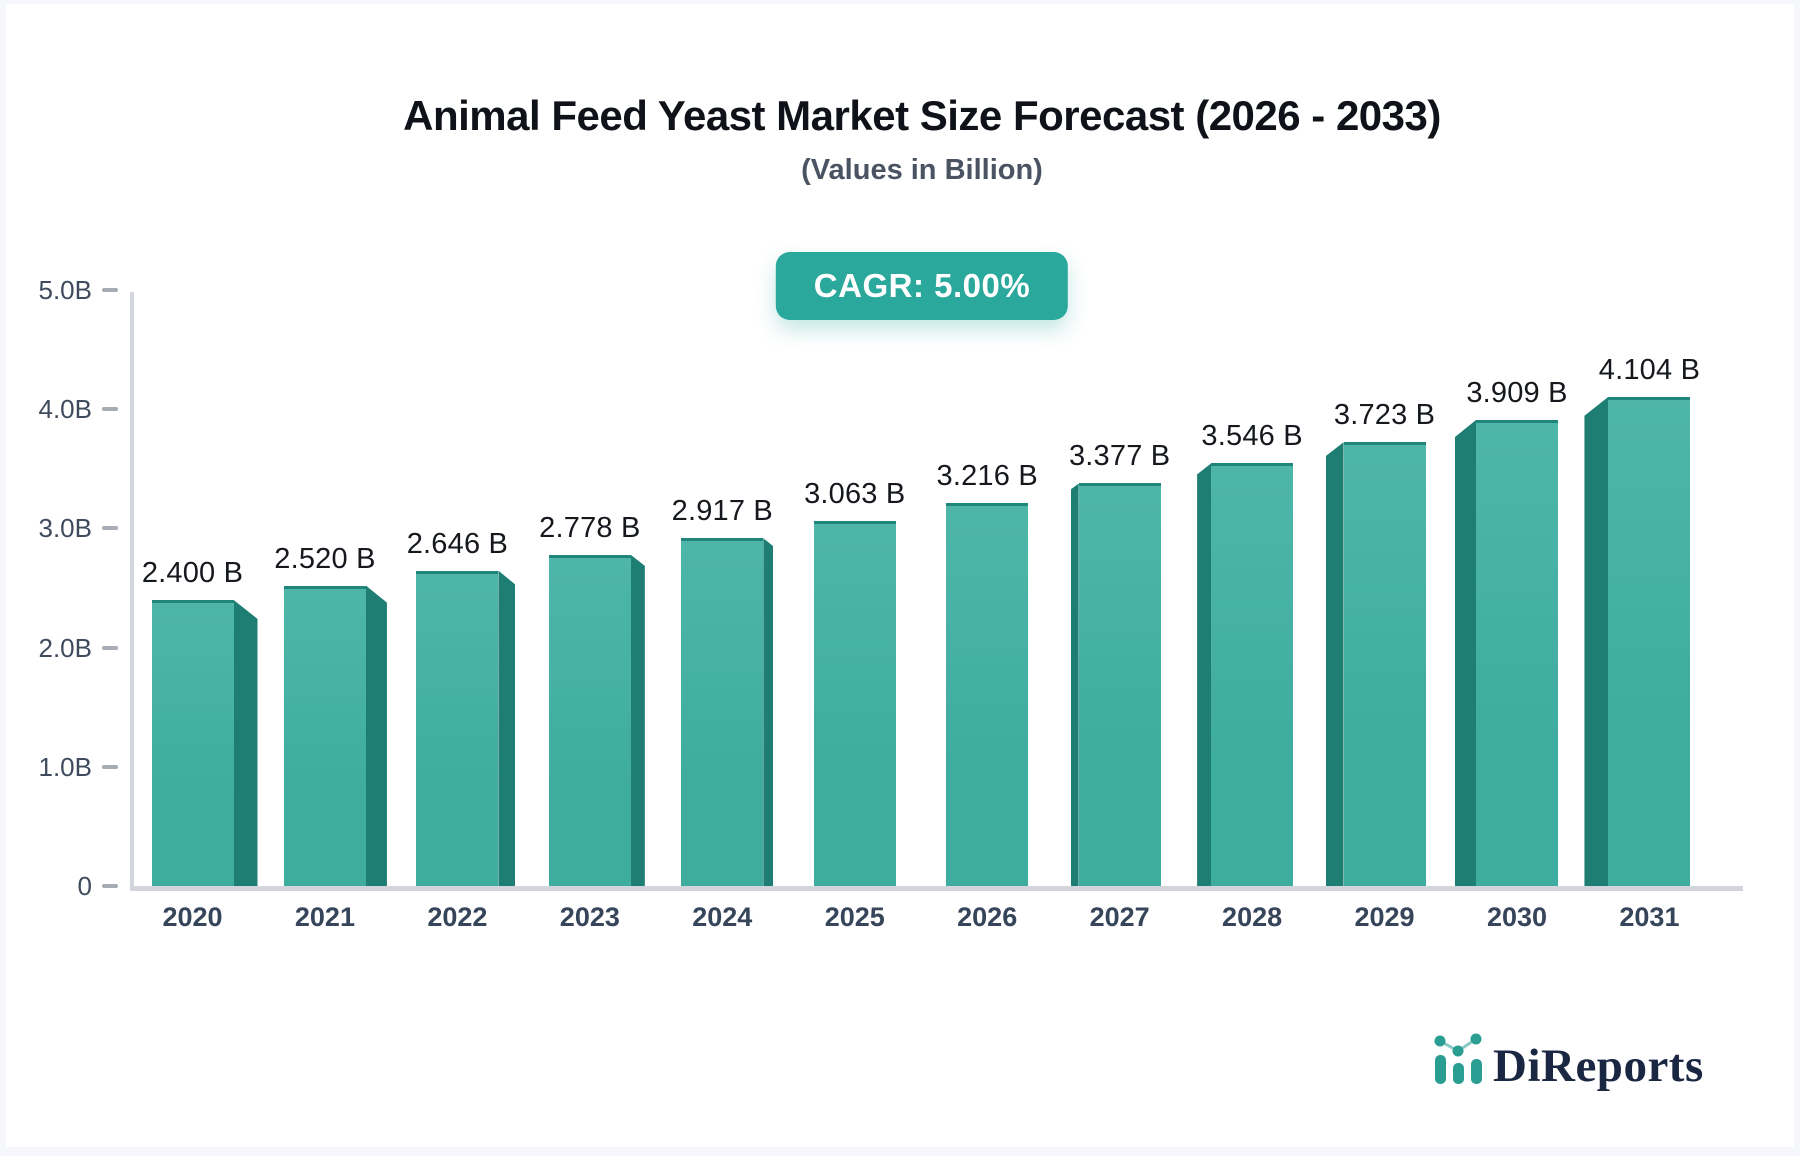 This screenshot has width=1800, height=1156. I want to click on brand-logo: DiReports, so click(1568, 1060).